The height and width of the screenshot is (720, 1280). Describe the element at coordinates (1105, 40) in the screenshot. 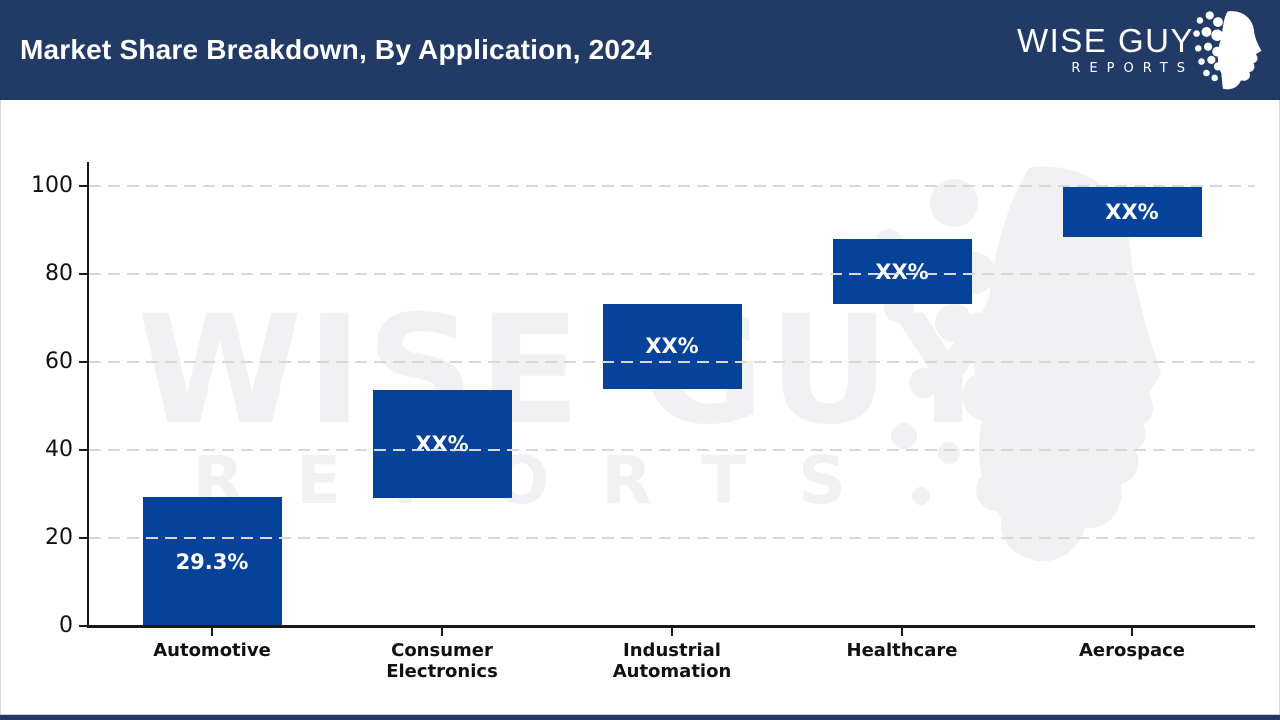

I see `brand-name: WISE GUY` at that location.